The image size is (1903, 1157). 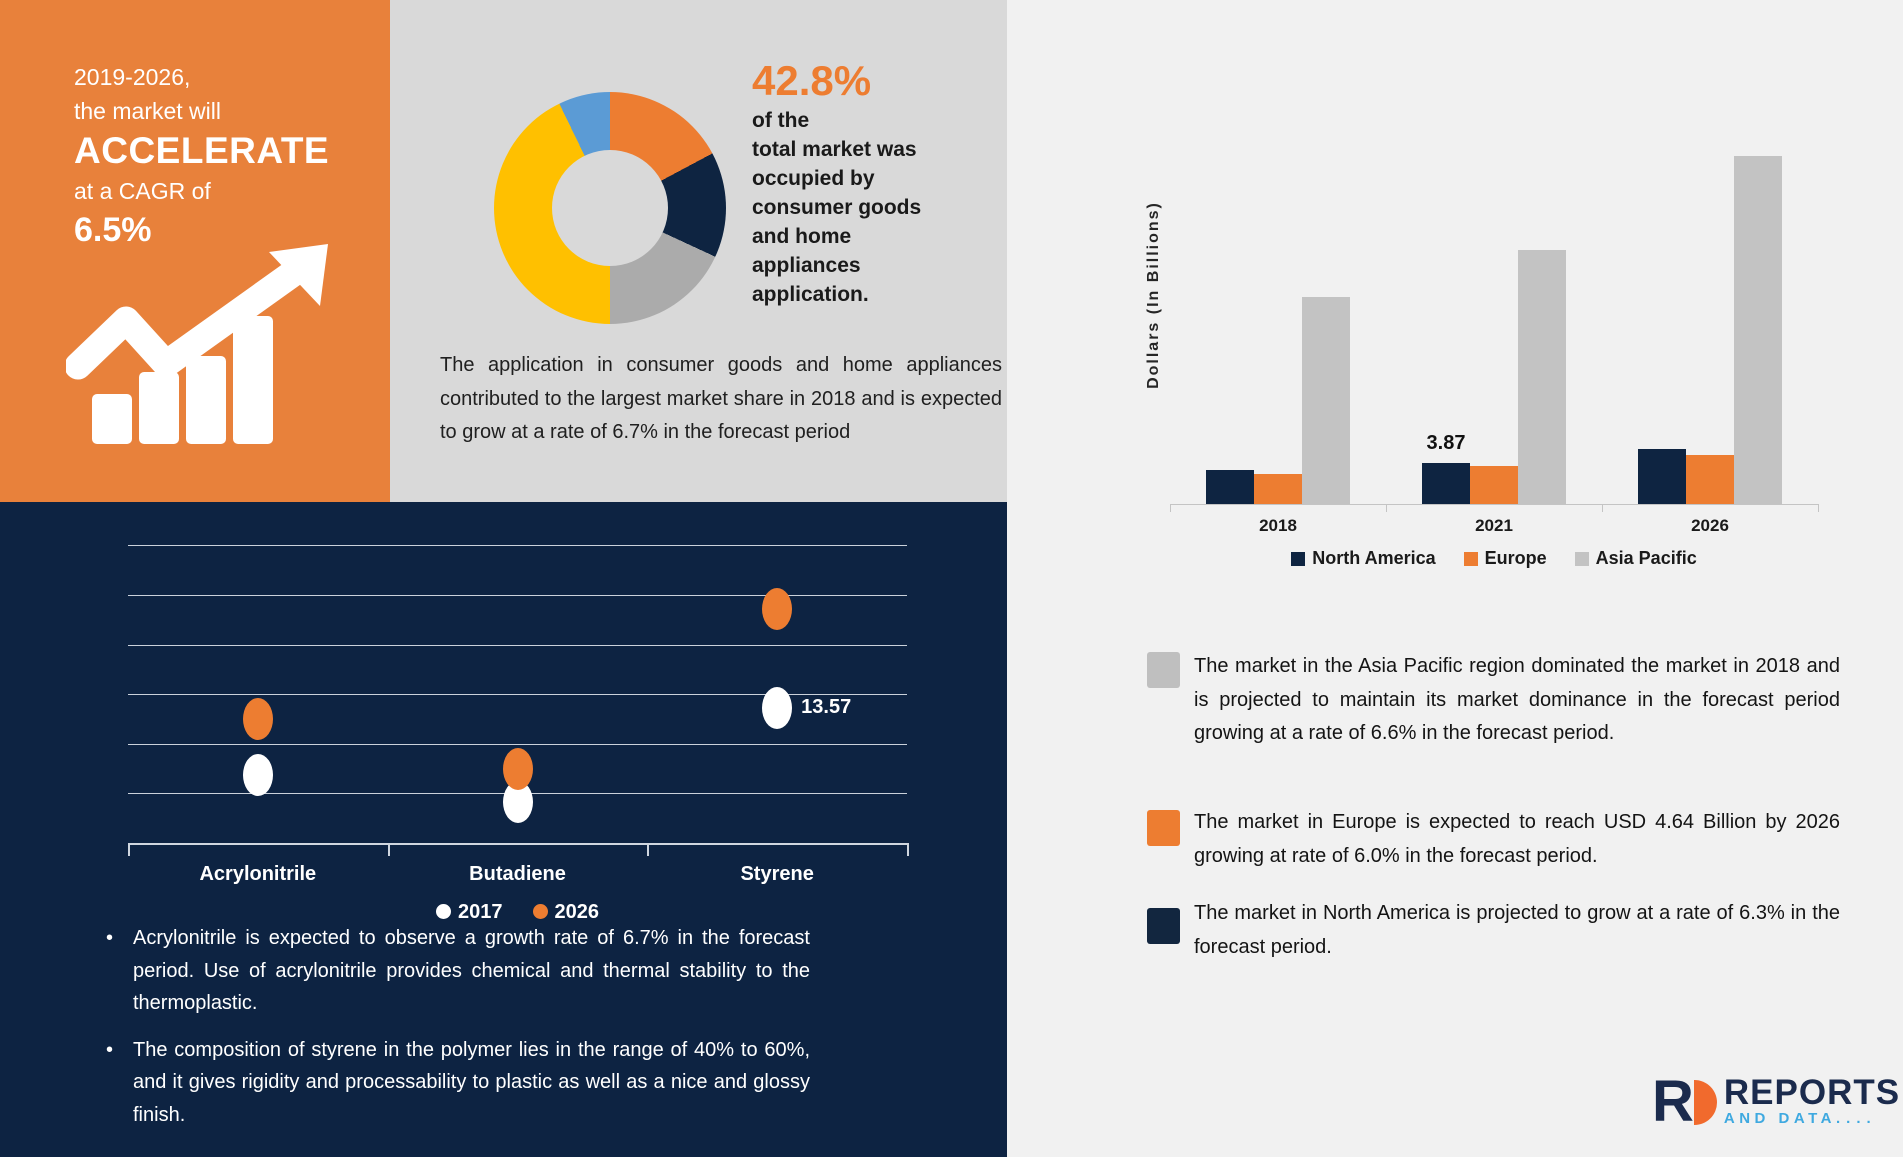 I want to click on dot-2026-butadiene, so click(x=518, y=769).